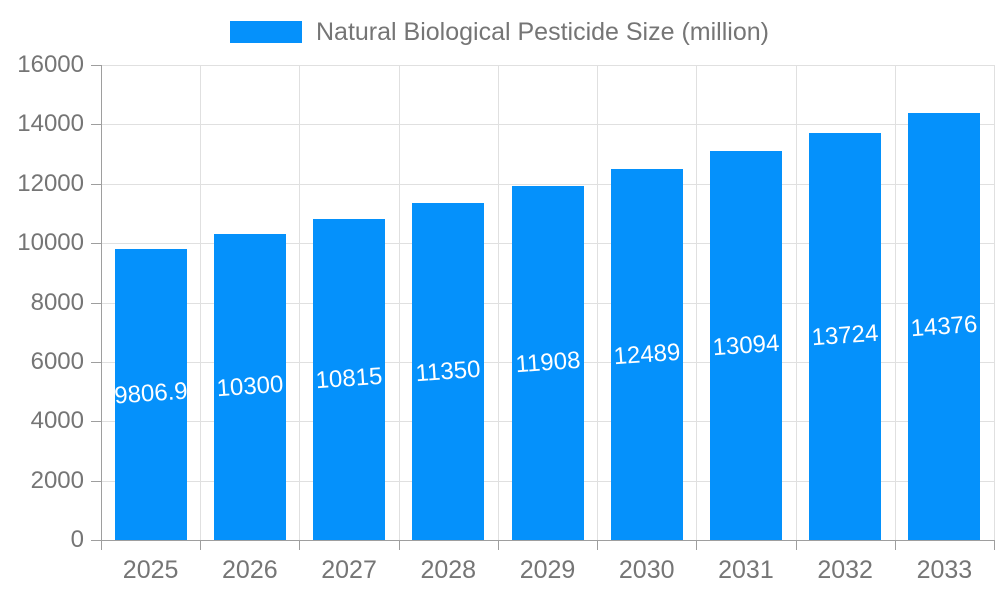  What do you see at coordinates (547, 570) in the screenshot?
I see `x-axis-label: 2029` at bounding box center [547, 570].